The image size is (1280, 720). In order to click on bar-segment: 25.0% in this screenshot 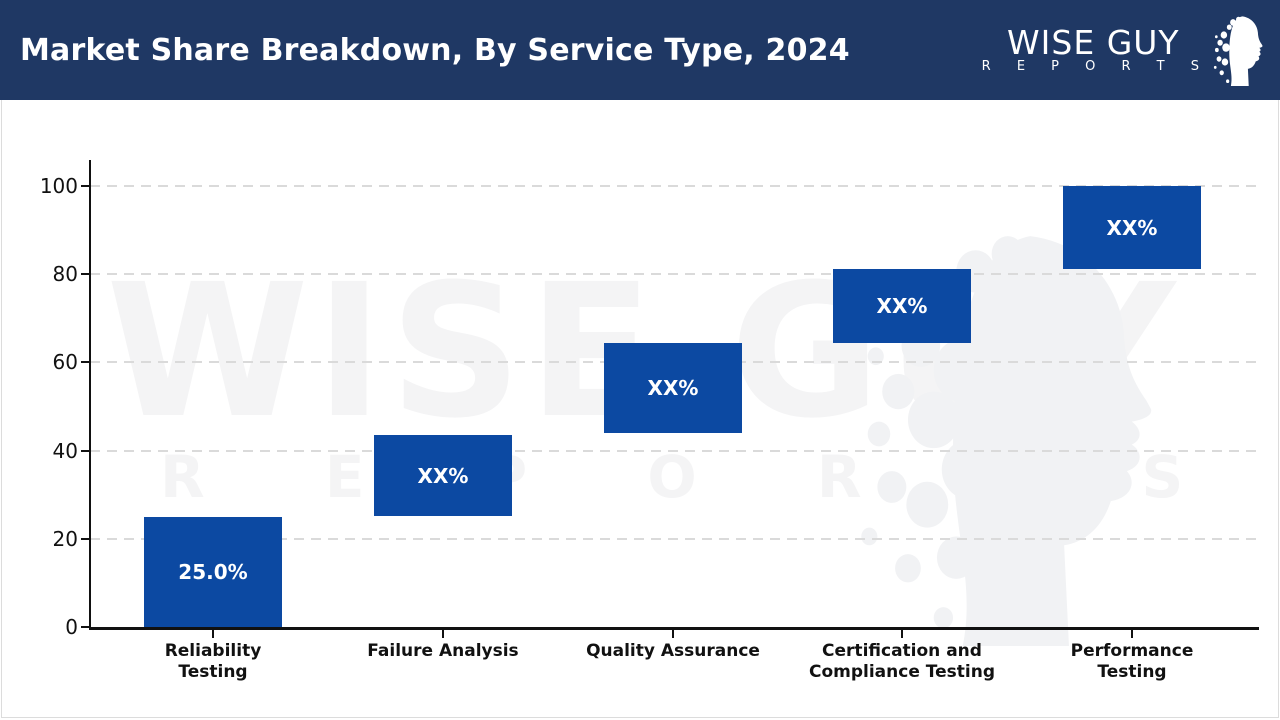, I will do `click(213, 572)`.